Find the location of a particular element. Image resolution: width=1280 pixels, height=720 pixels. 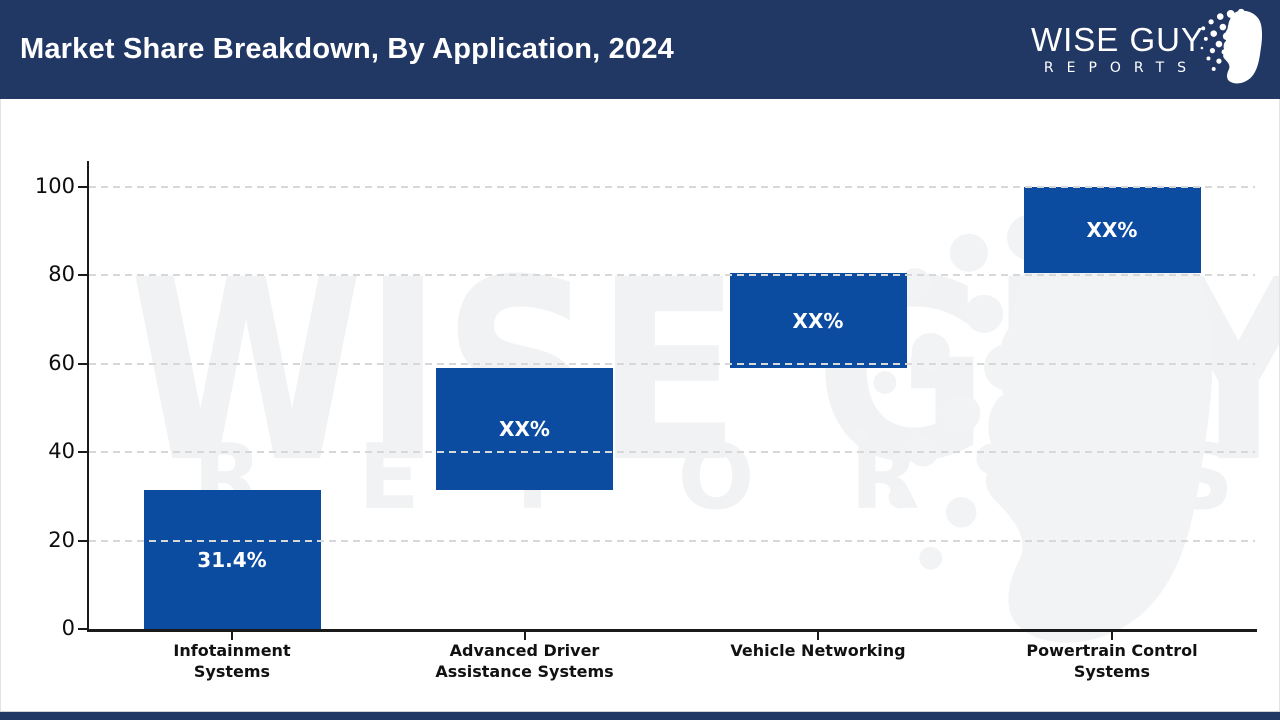

y-axis-line is located at coordinates (88, 396).